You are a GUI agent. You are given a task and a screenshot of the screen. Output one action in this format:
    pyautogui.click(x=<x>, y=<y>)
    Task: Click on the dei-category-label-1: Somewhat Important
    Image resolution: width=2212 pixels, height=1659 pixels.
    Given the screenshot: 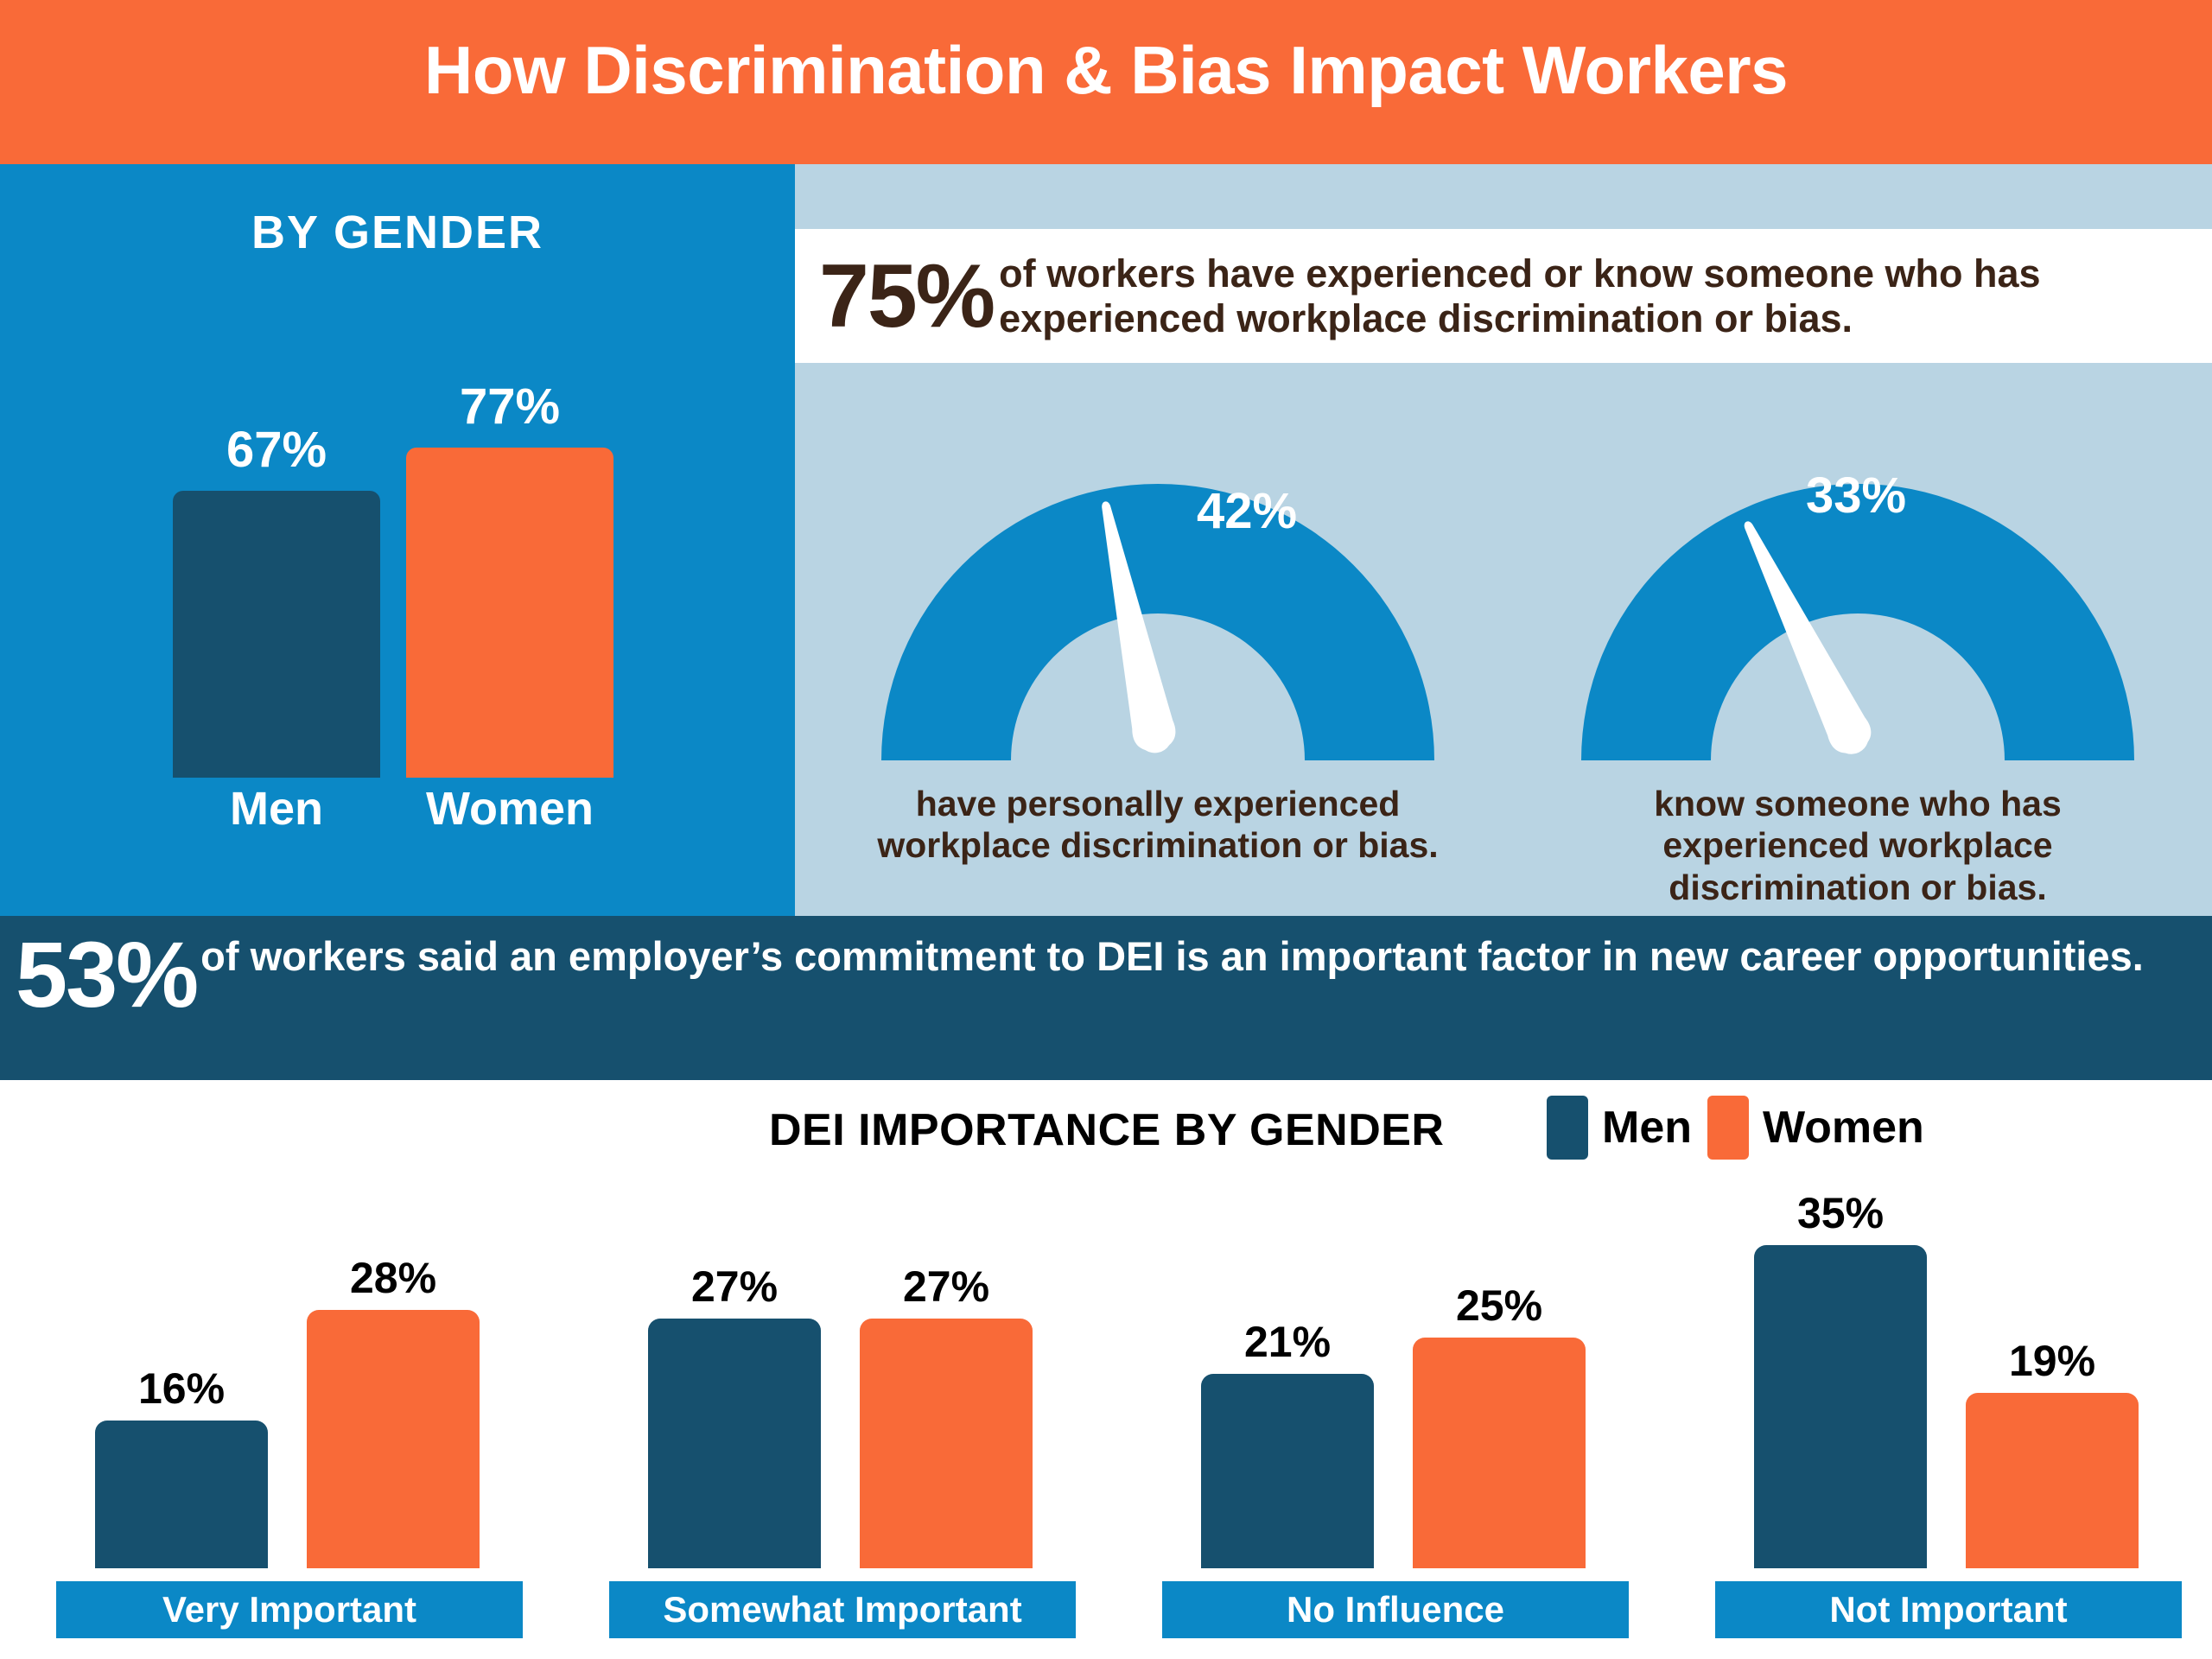 What is the action you would take?
    pyautogui.click(x=842, y=1609)
    